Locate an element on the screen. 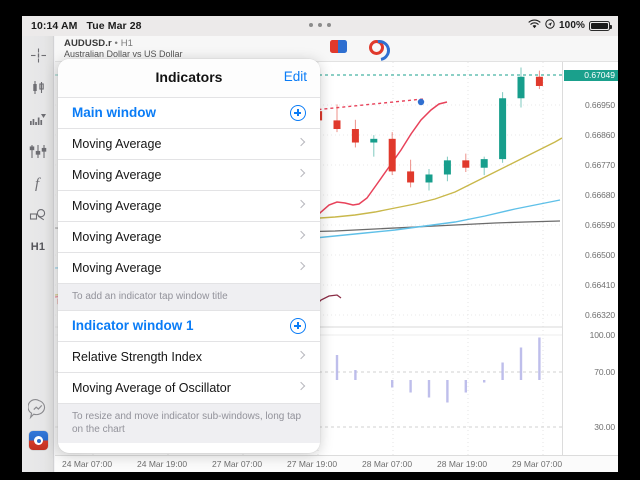  rsi-tick: 70.00 is located at coordinates (604, 372).